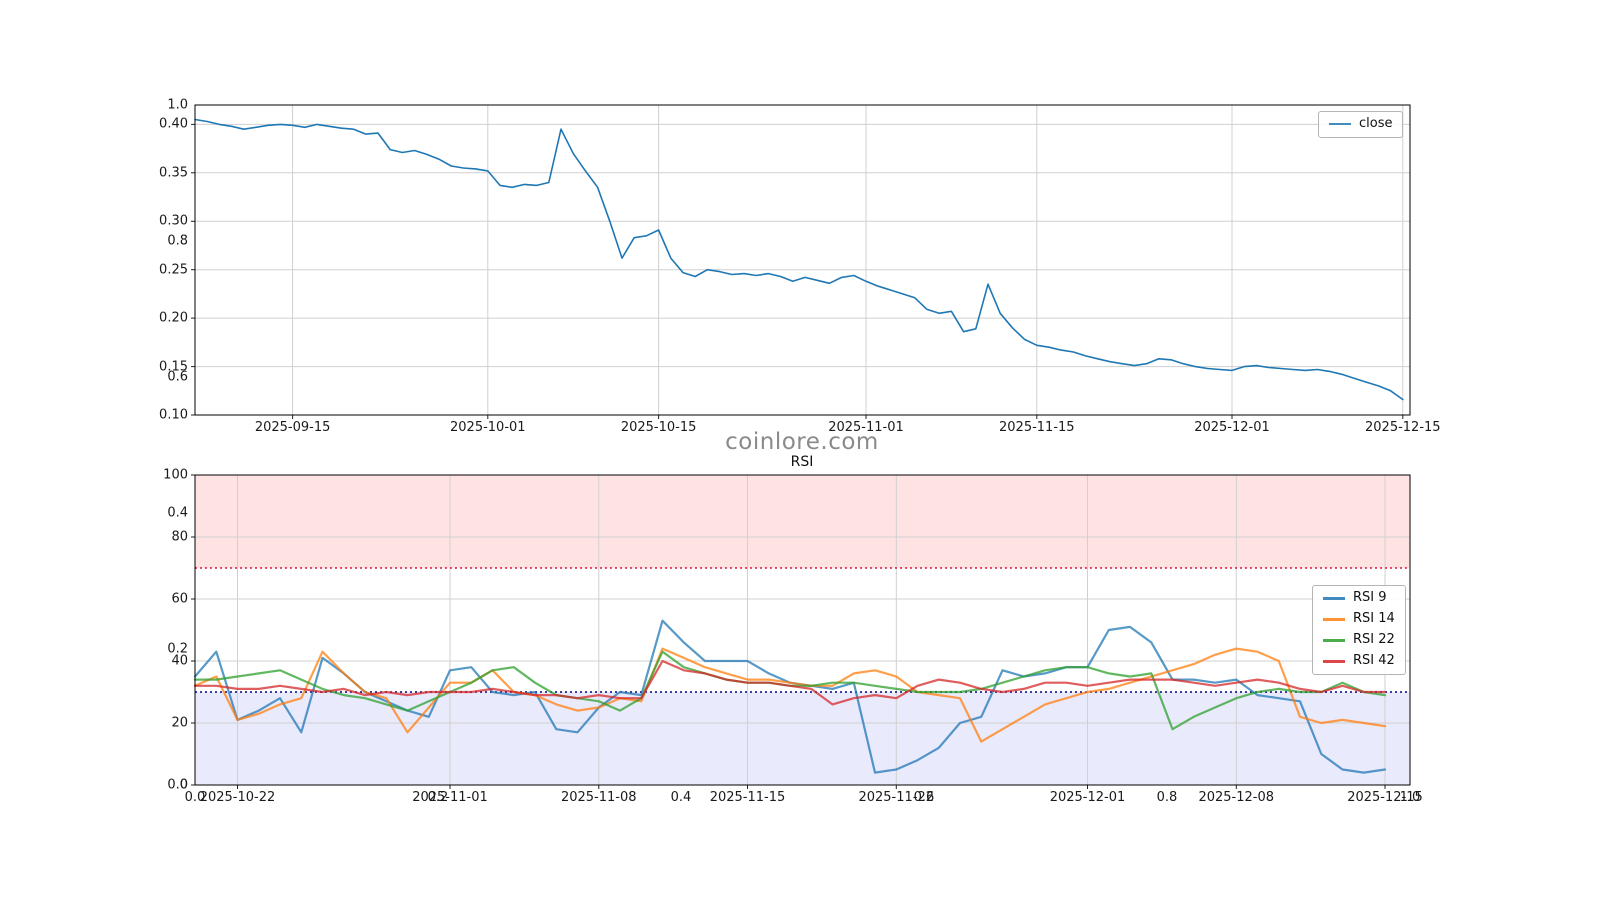 The image size is (1600, 900). I want to click on ytick-label: 0.6, so click(177, 377).